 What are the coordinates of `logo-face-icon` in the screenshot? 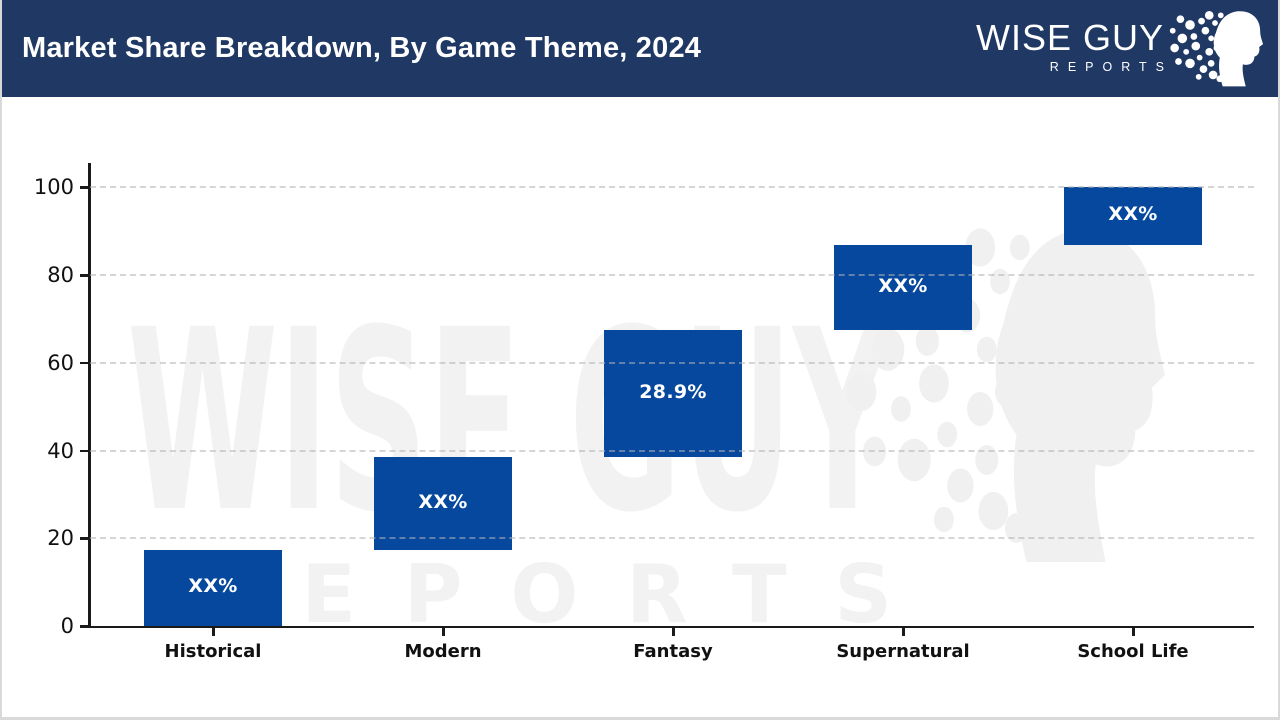 It's located at (1216, 49).